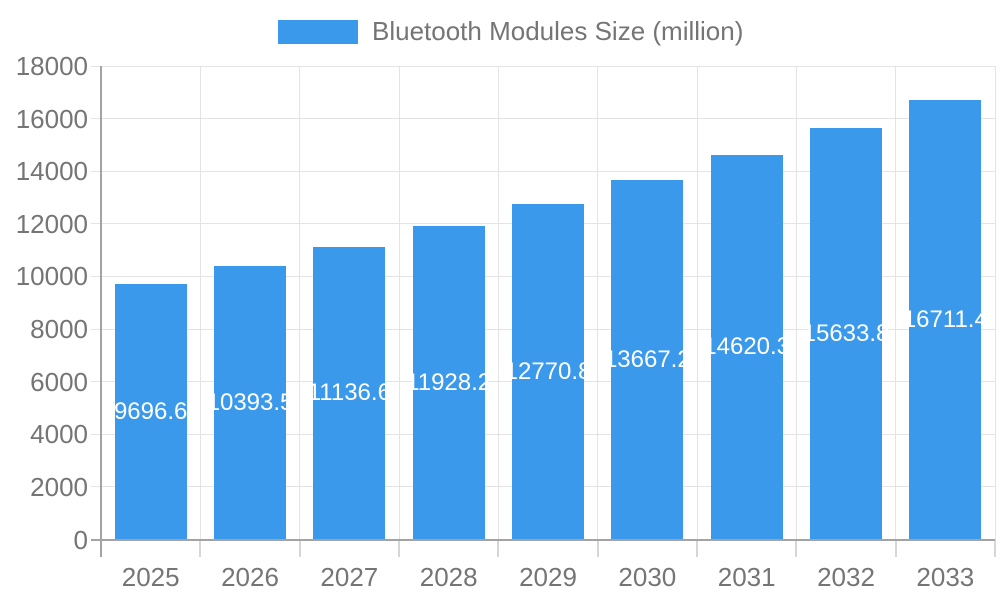 The image size is (1000, 600). I want to click on y-tick-label: 12000, so click(51, 223).